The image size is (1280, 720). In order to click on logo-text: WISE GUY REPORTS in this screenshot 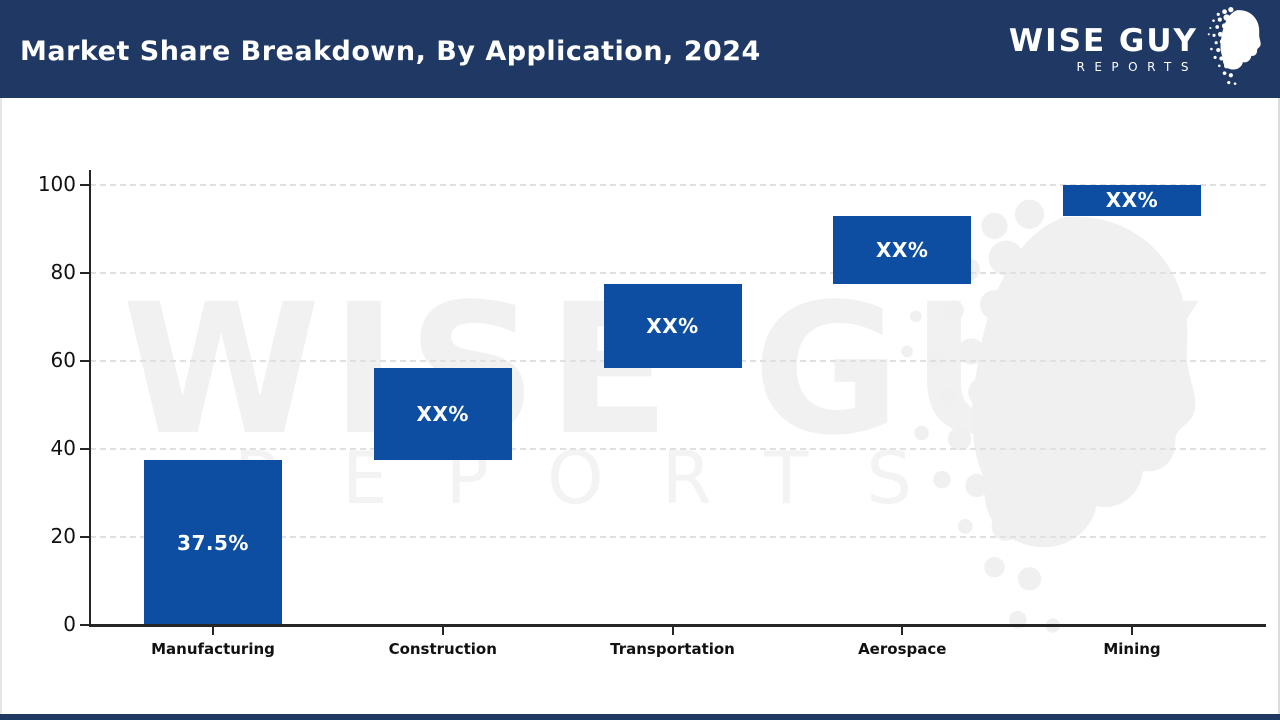, I will do `click(1103, 49)`.